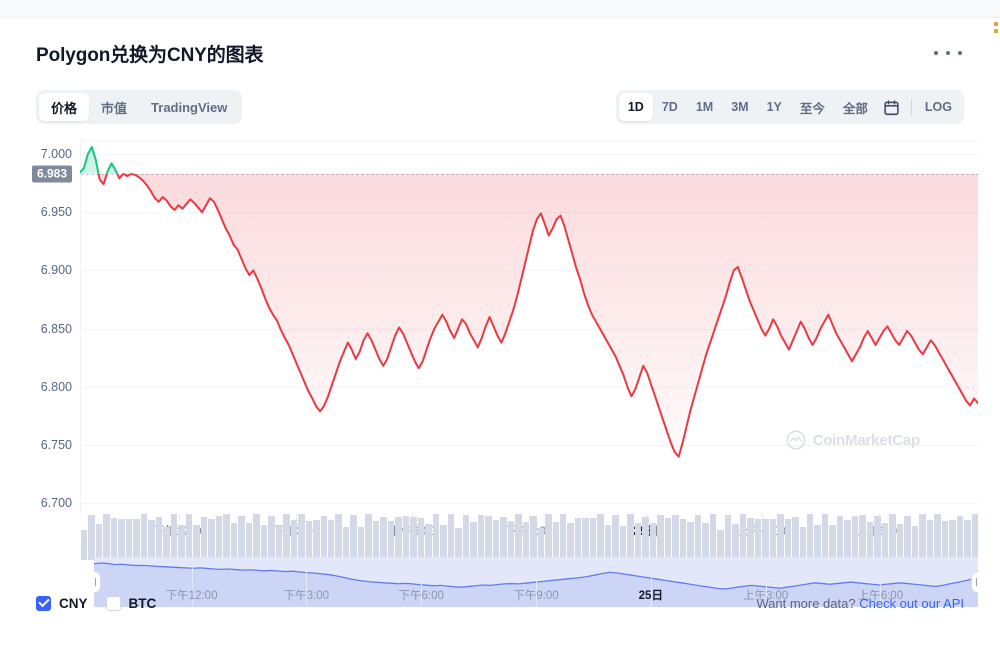  I want to click on x-tick-mark, so click(180, 517).